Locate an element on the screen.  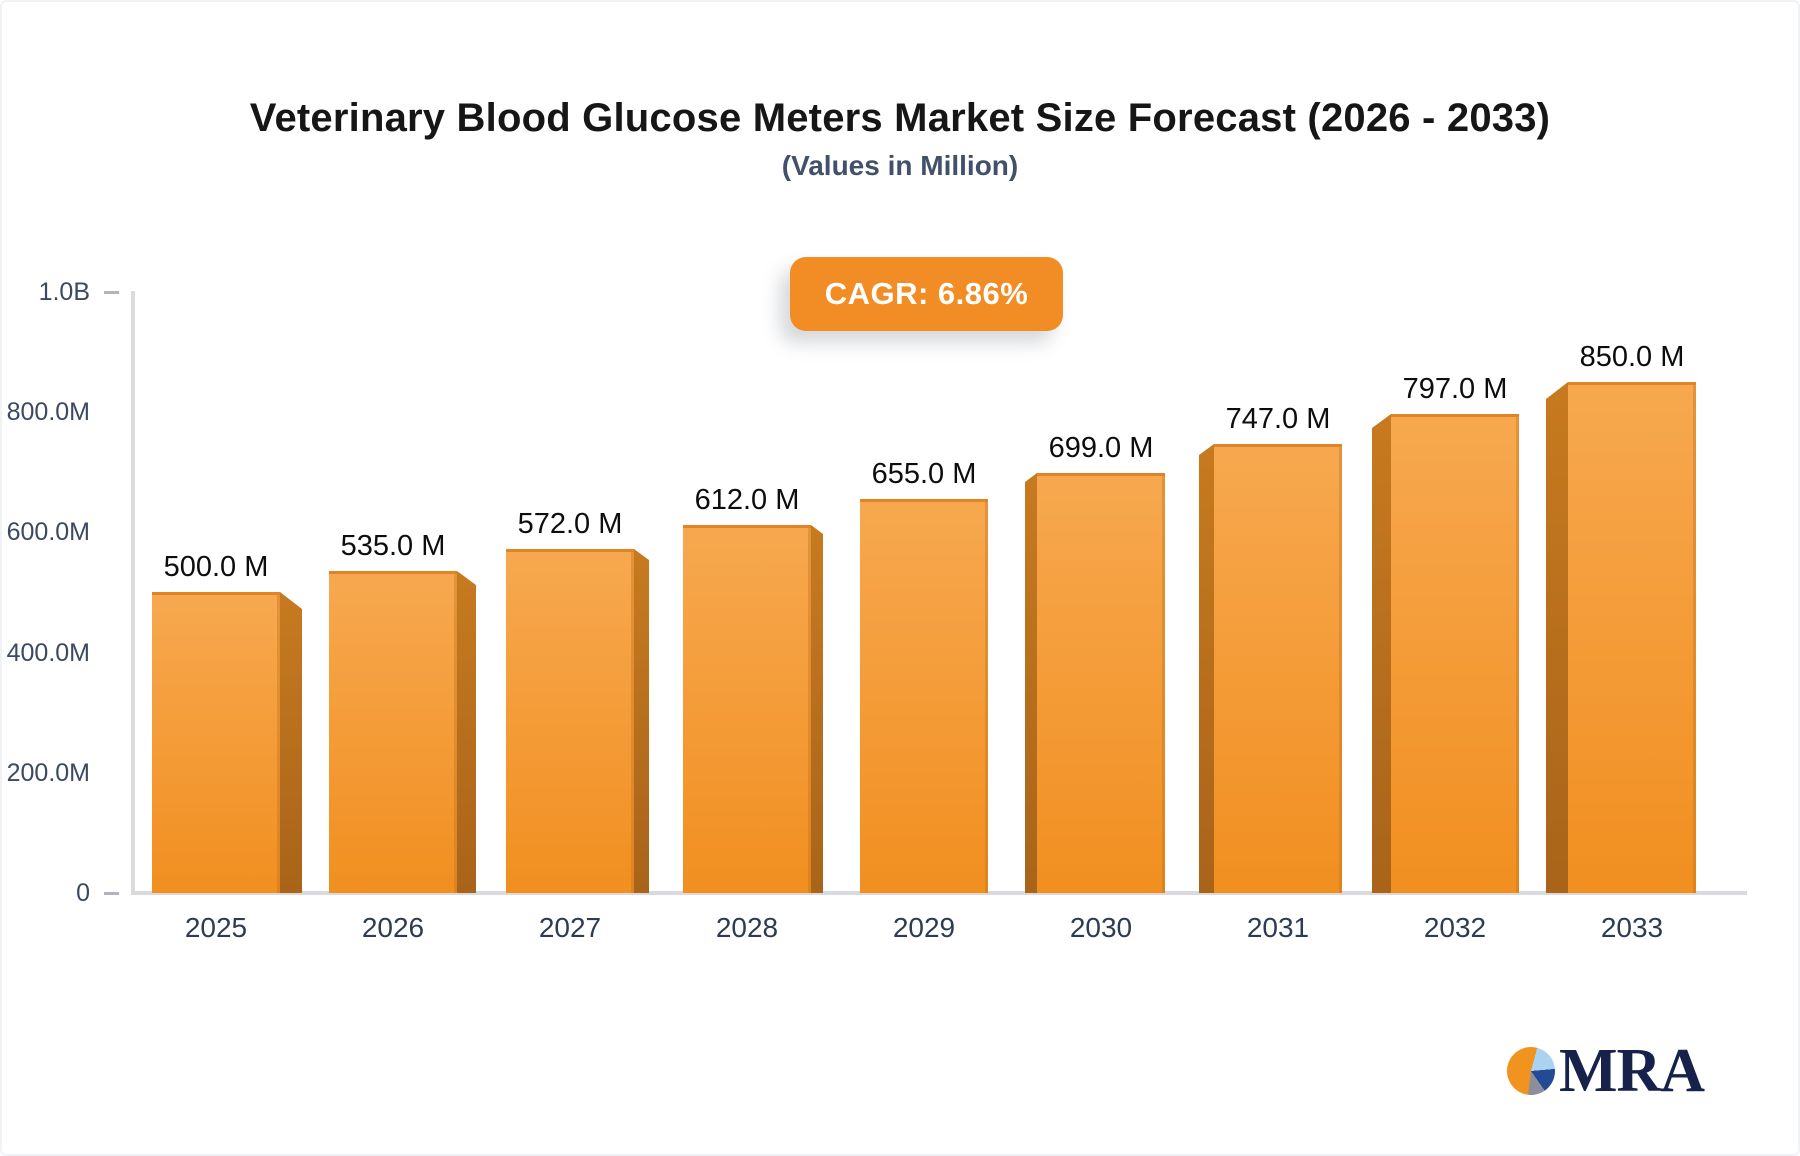
pie-chart-logo-icon is located at coordinates (1531, 1071).